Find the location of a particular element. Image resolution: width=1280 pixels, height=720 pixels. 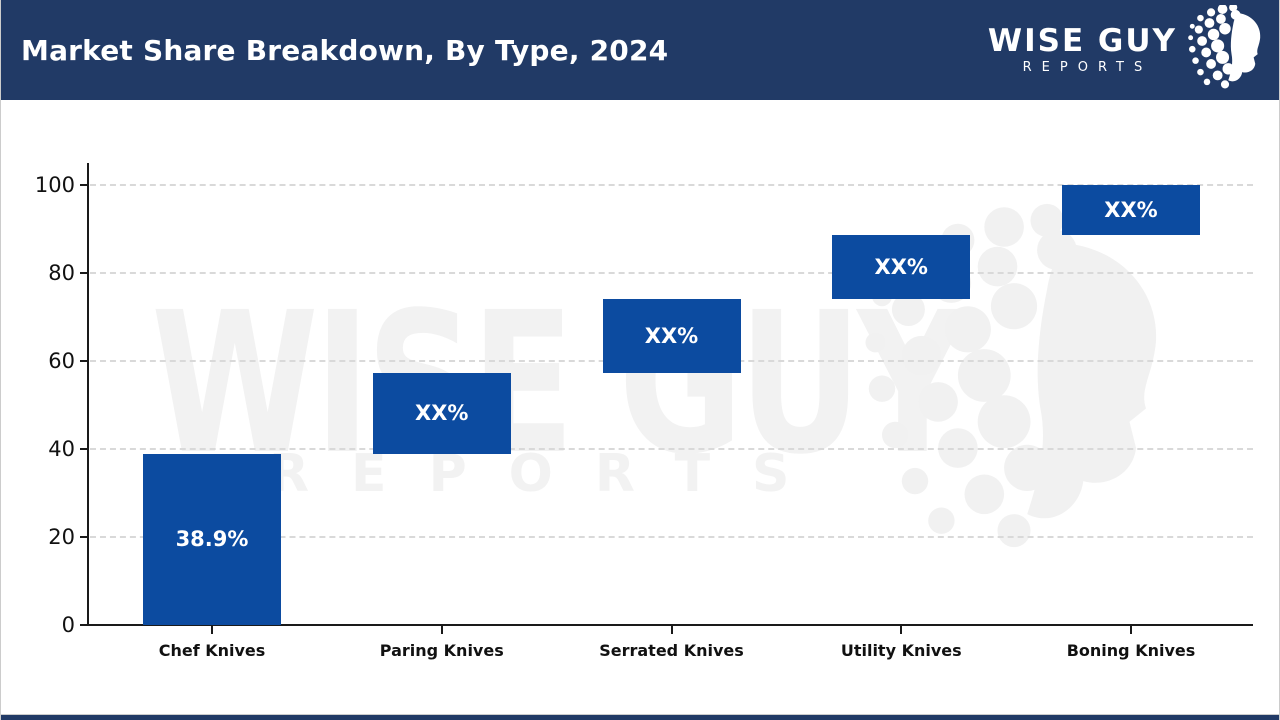

dotted-face-profile-icon is located at coordinates (1224, 47).